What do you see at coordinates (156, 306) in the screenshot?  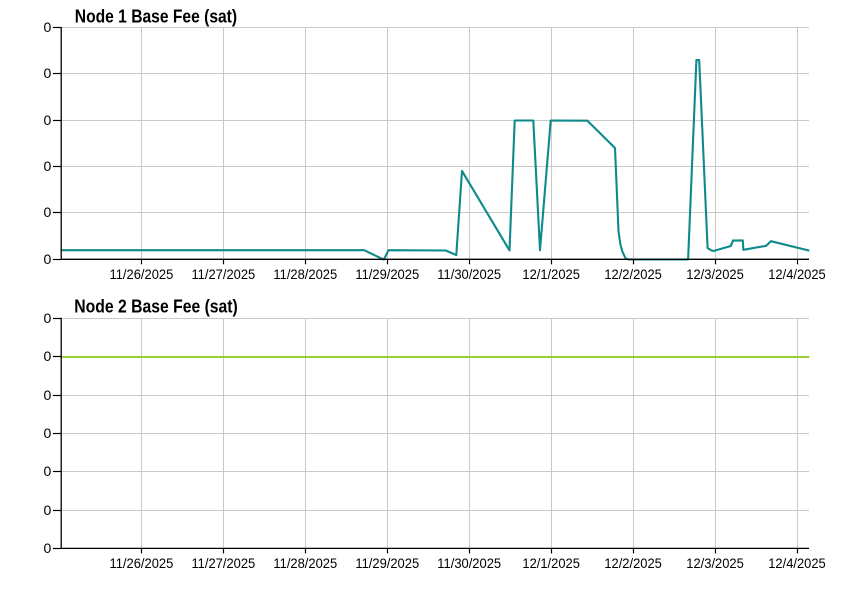 I see `svg-text: Node 2 Base Fee (sat)` at bounding box center [156, 306].